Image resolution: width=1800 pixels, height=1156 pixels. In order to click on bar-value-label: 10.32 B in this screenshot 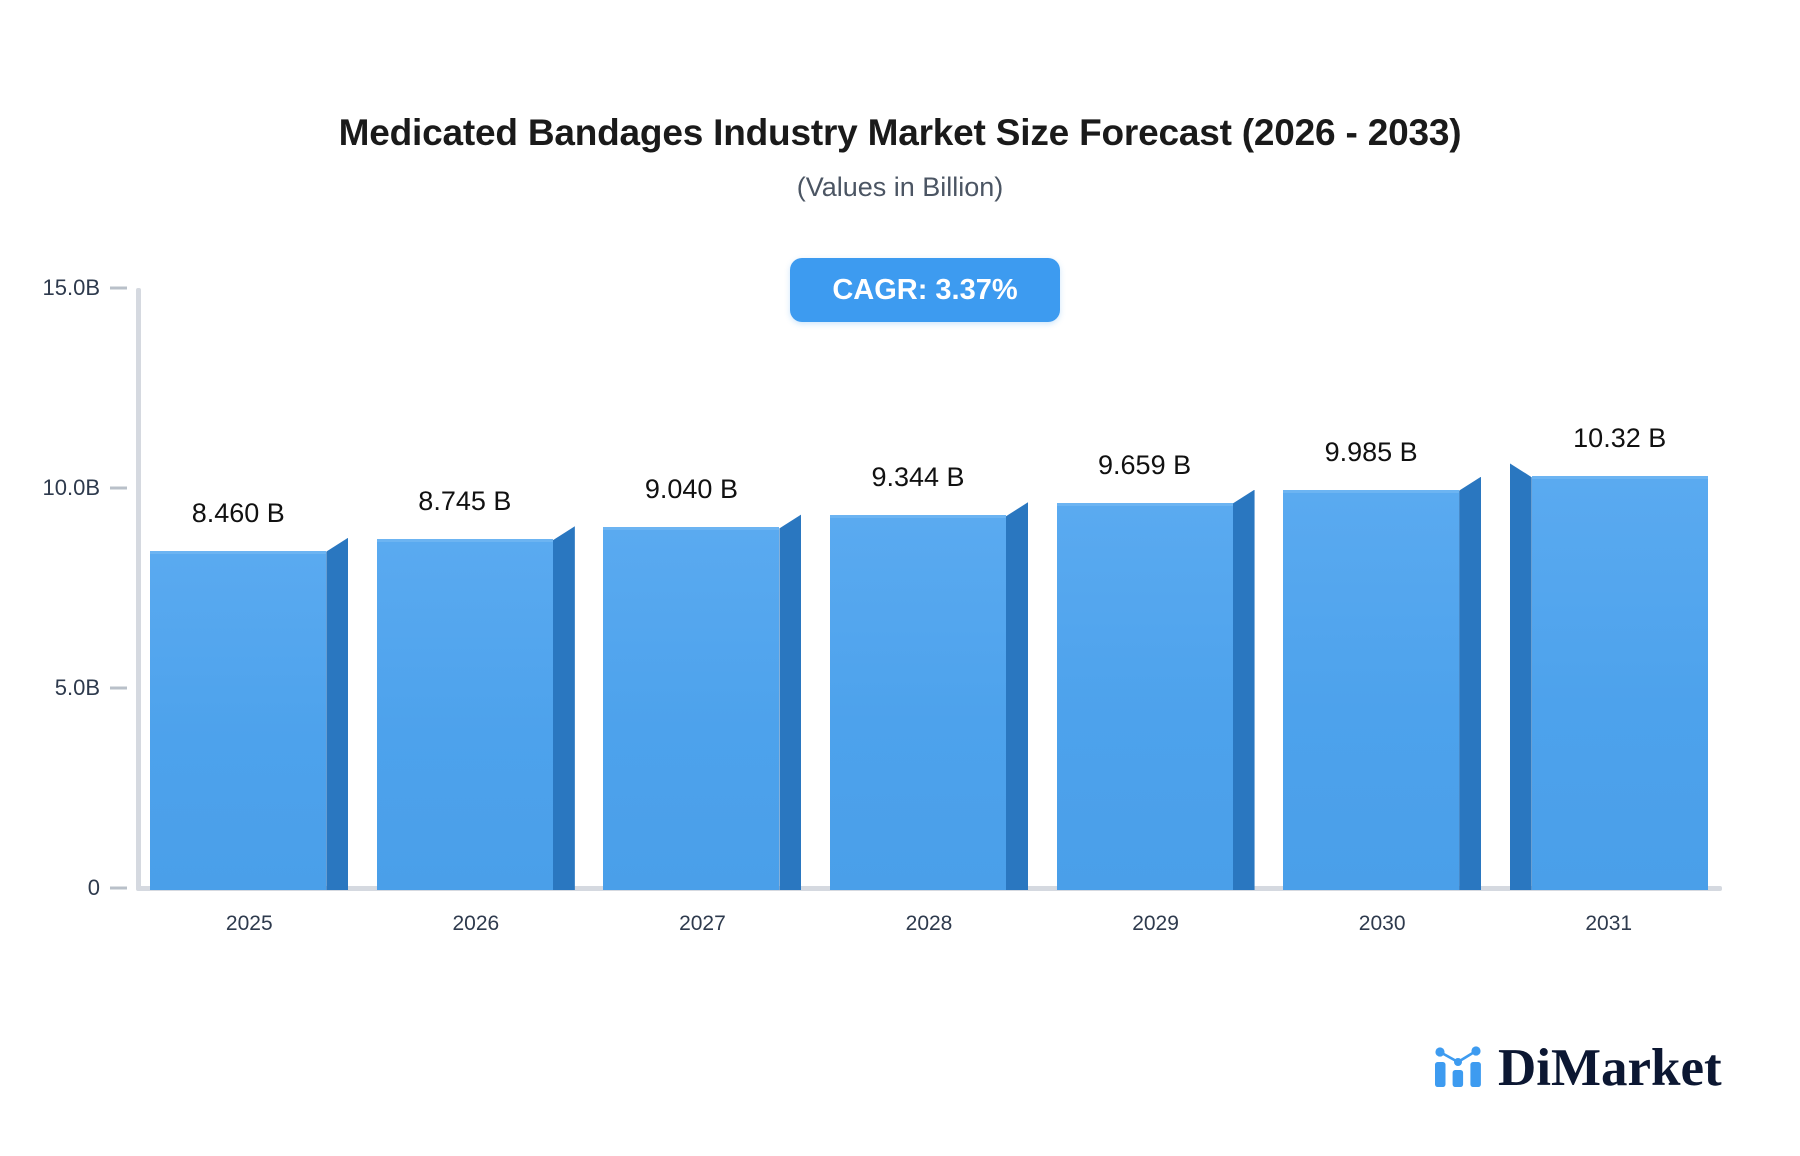, I will do `click(1620, 438)`.